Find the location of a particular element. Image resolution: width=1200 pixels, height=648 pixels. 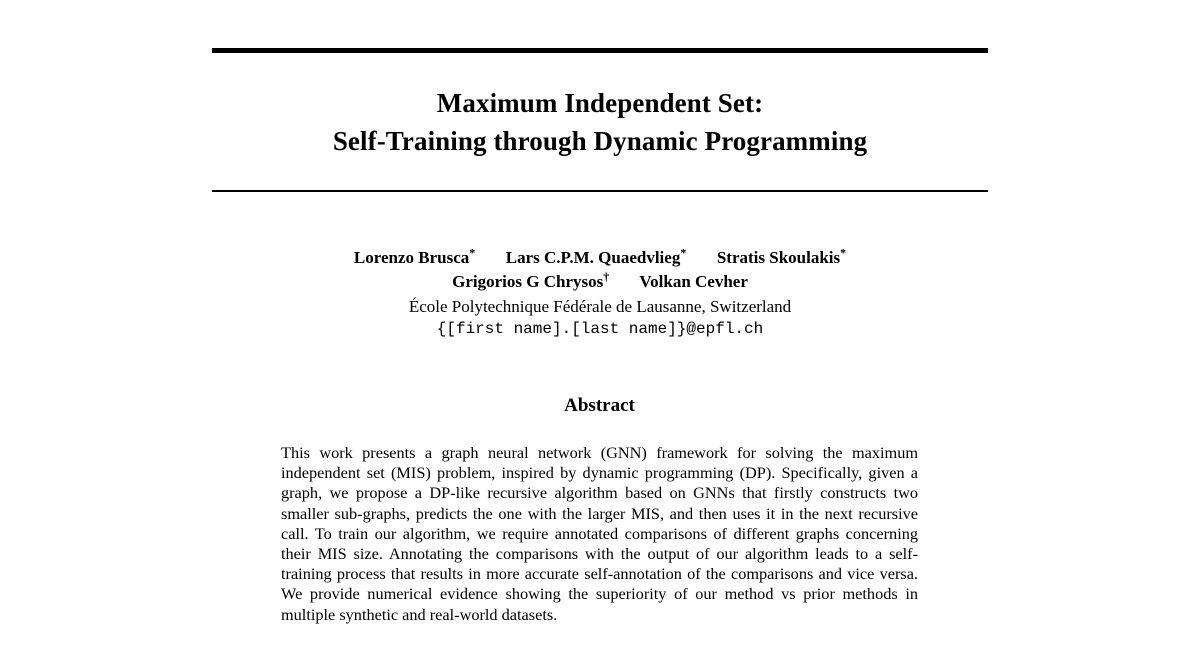

title-line-1: Maximum Independent Set: is located at coordinates (600, 103).